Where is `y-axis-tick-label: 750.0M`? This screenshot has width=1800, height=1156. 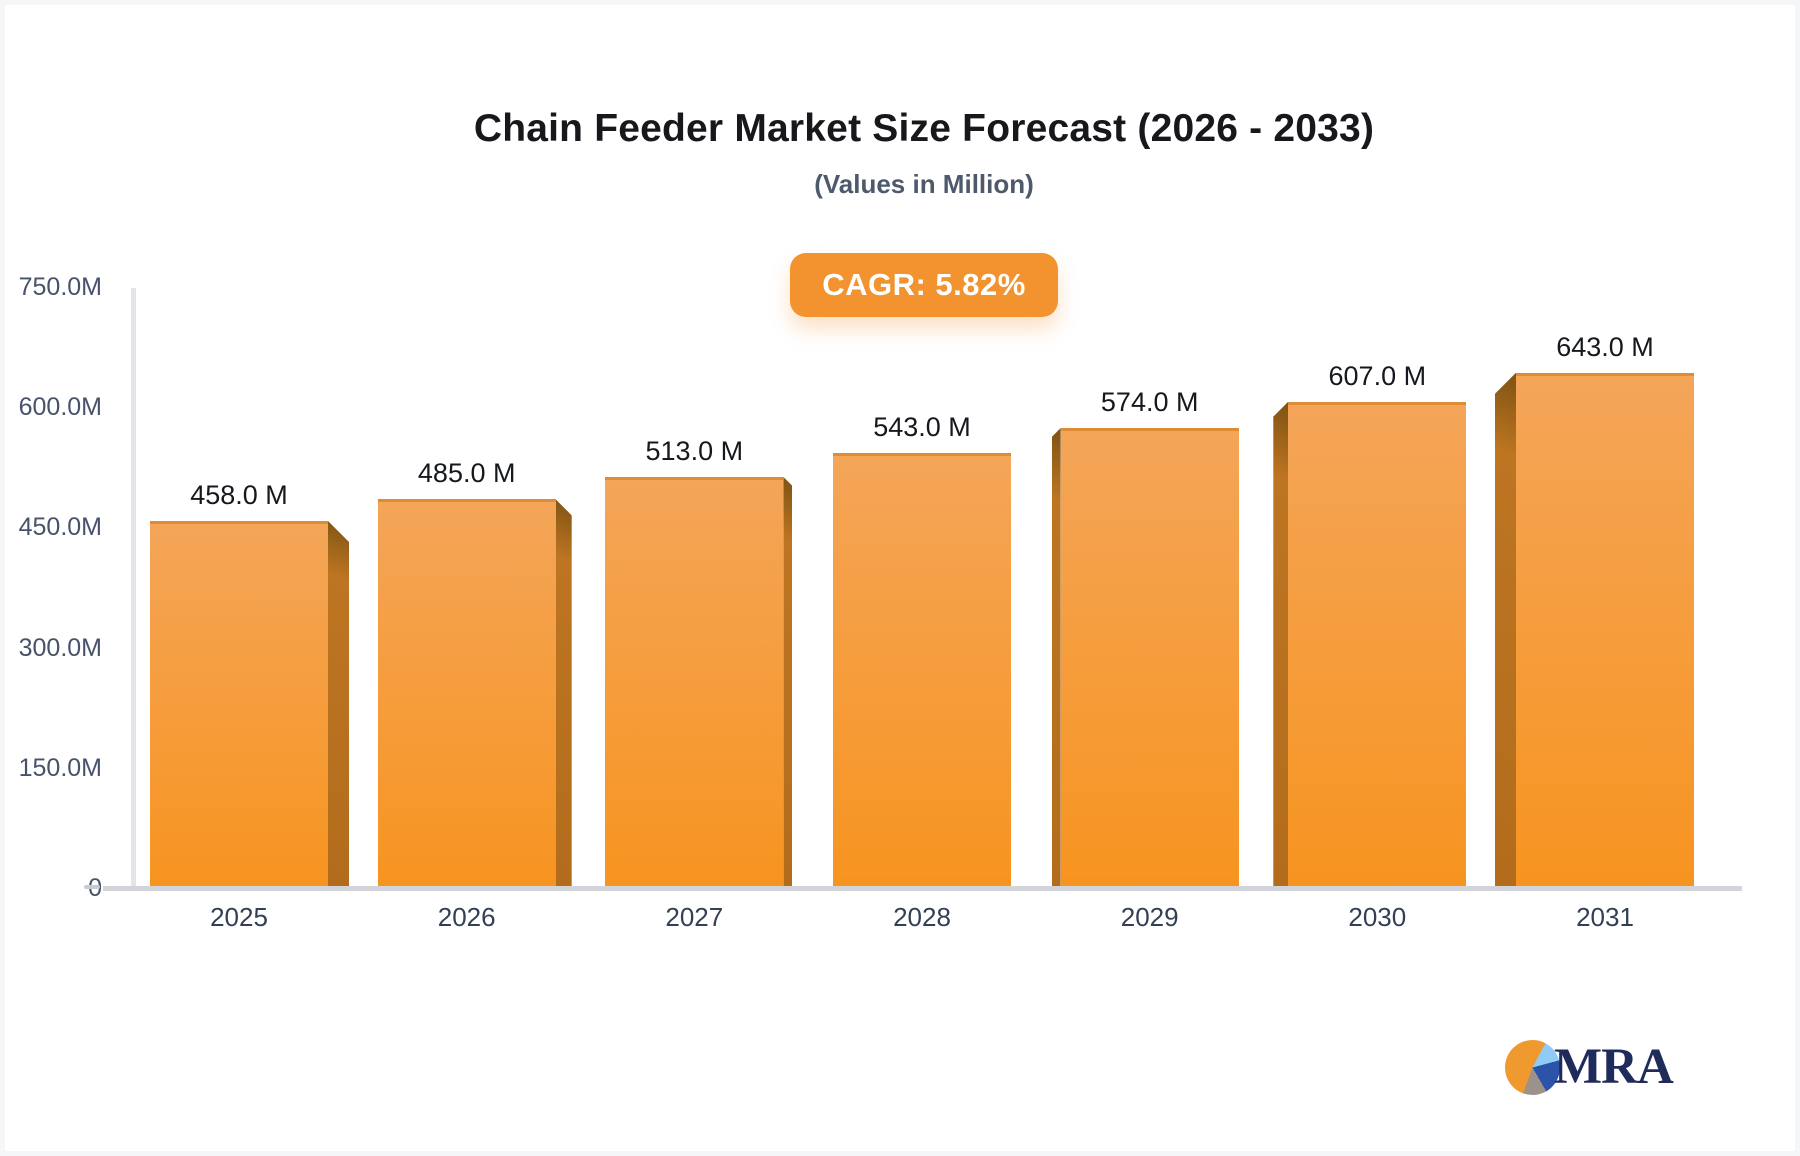
y-axis-tick-label: 750.0M is located at coordinates (60, 287).